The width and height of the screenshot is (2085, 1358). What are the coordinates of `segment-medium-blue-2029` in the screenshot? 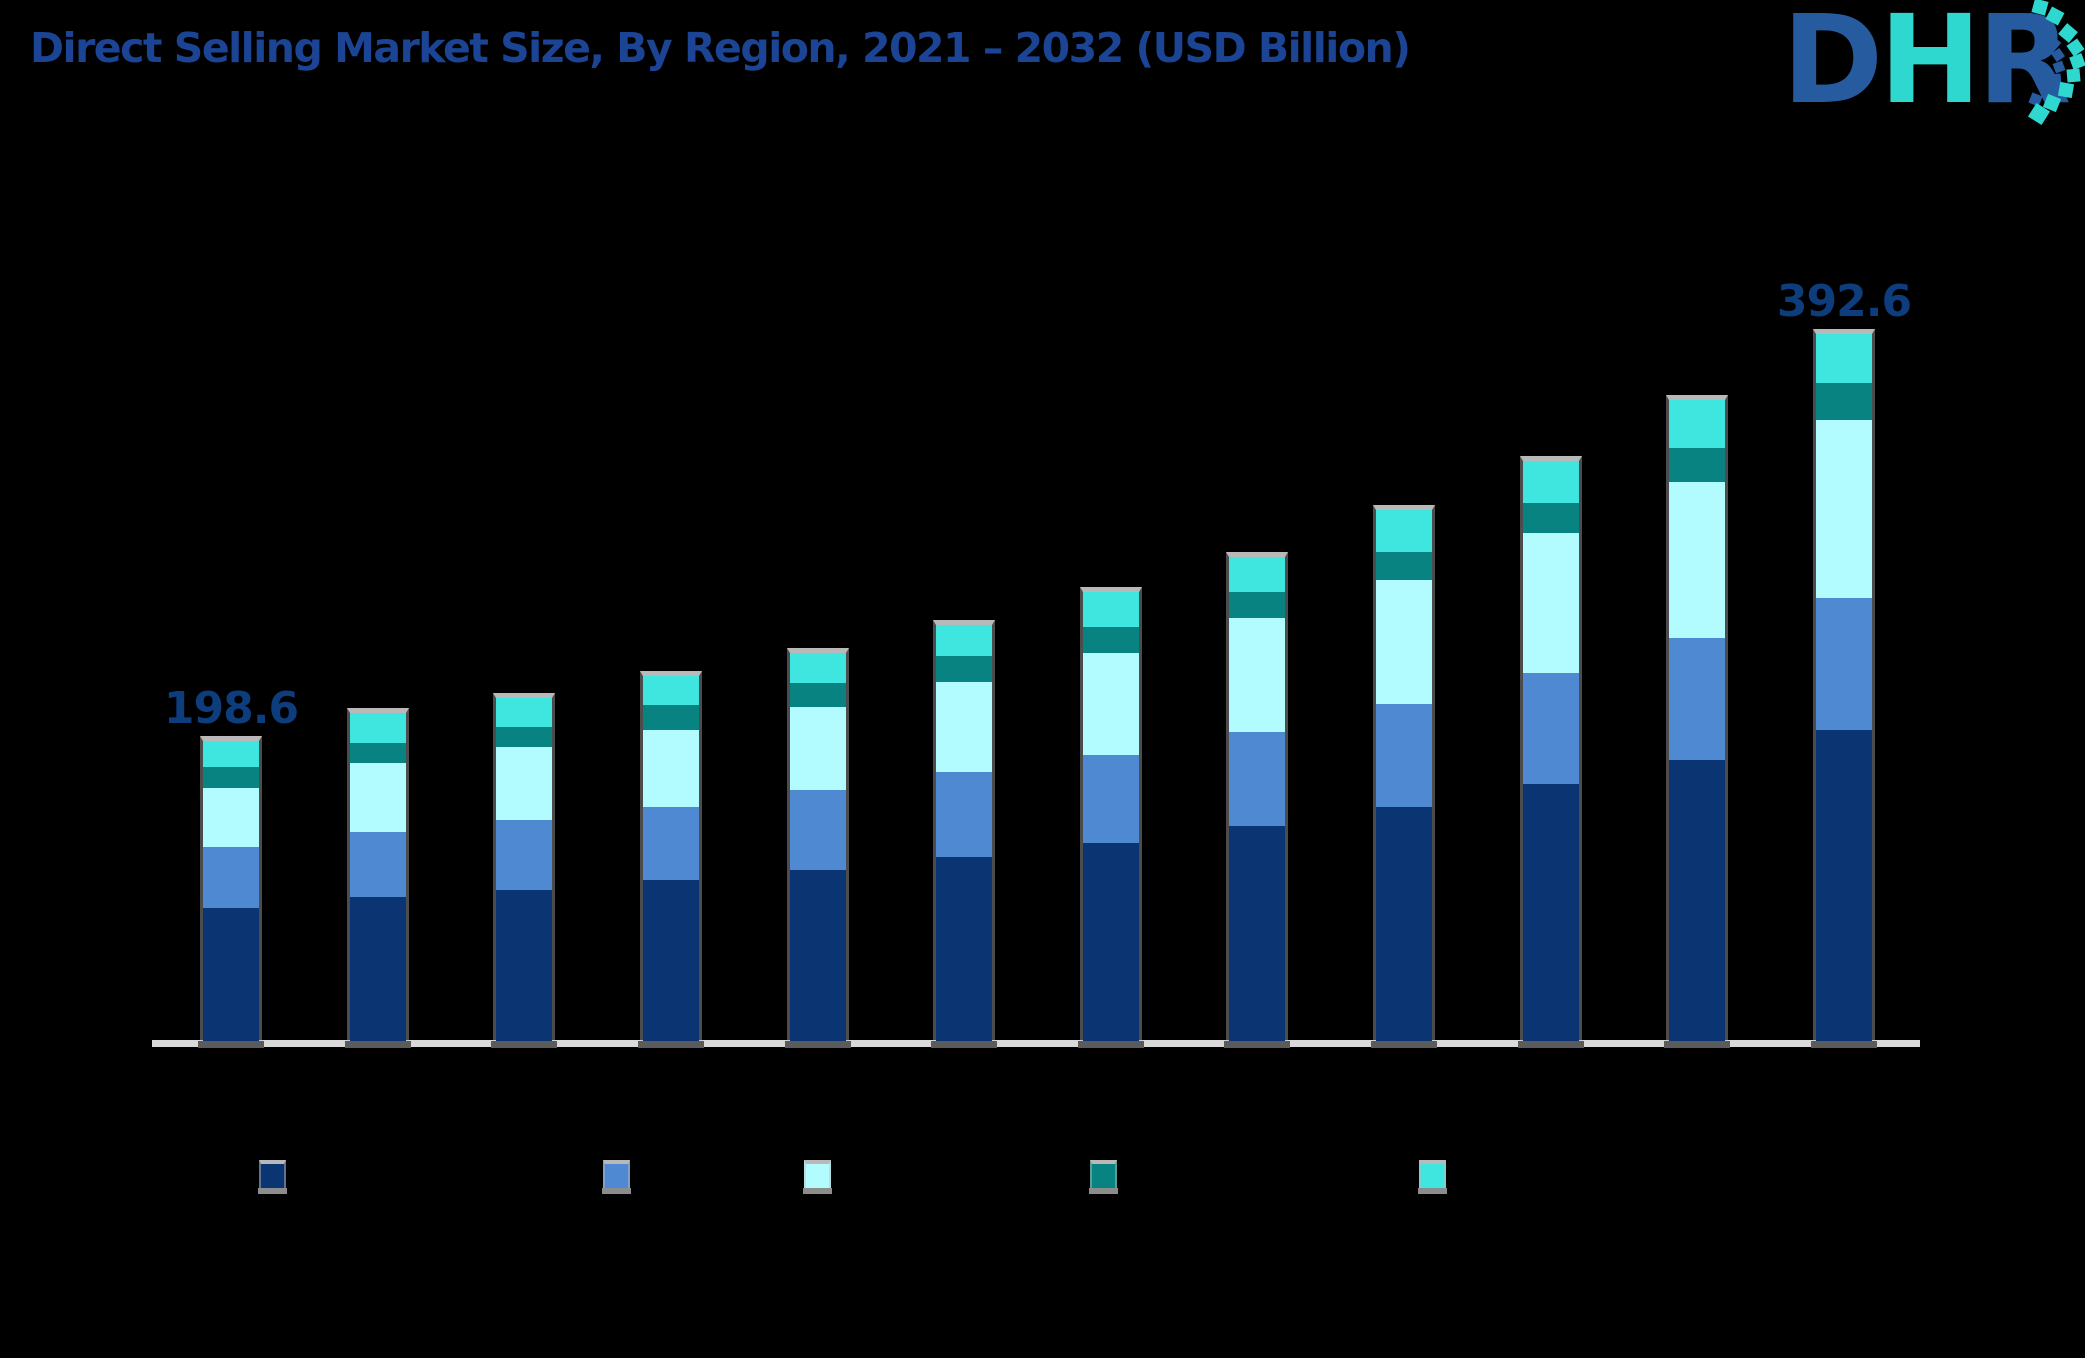 It's located at (1404, 755).